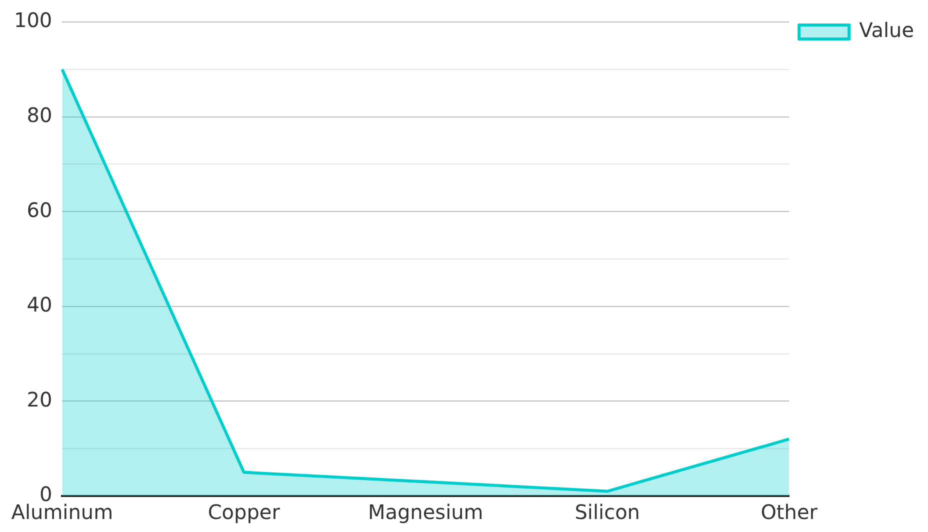  I want to click on y-tick-label: 60, so click(39, 210).